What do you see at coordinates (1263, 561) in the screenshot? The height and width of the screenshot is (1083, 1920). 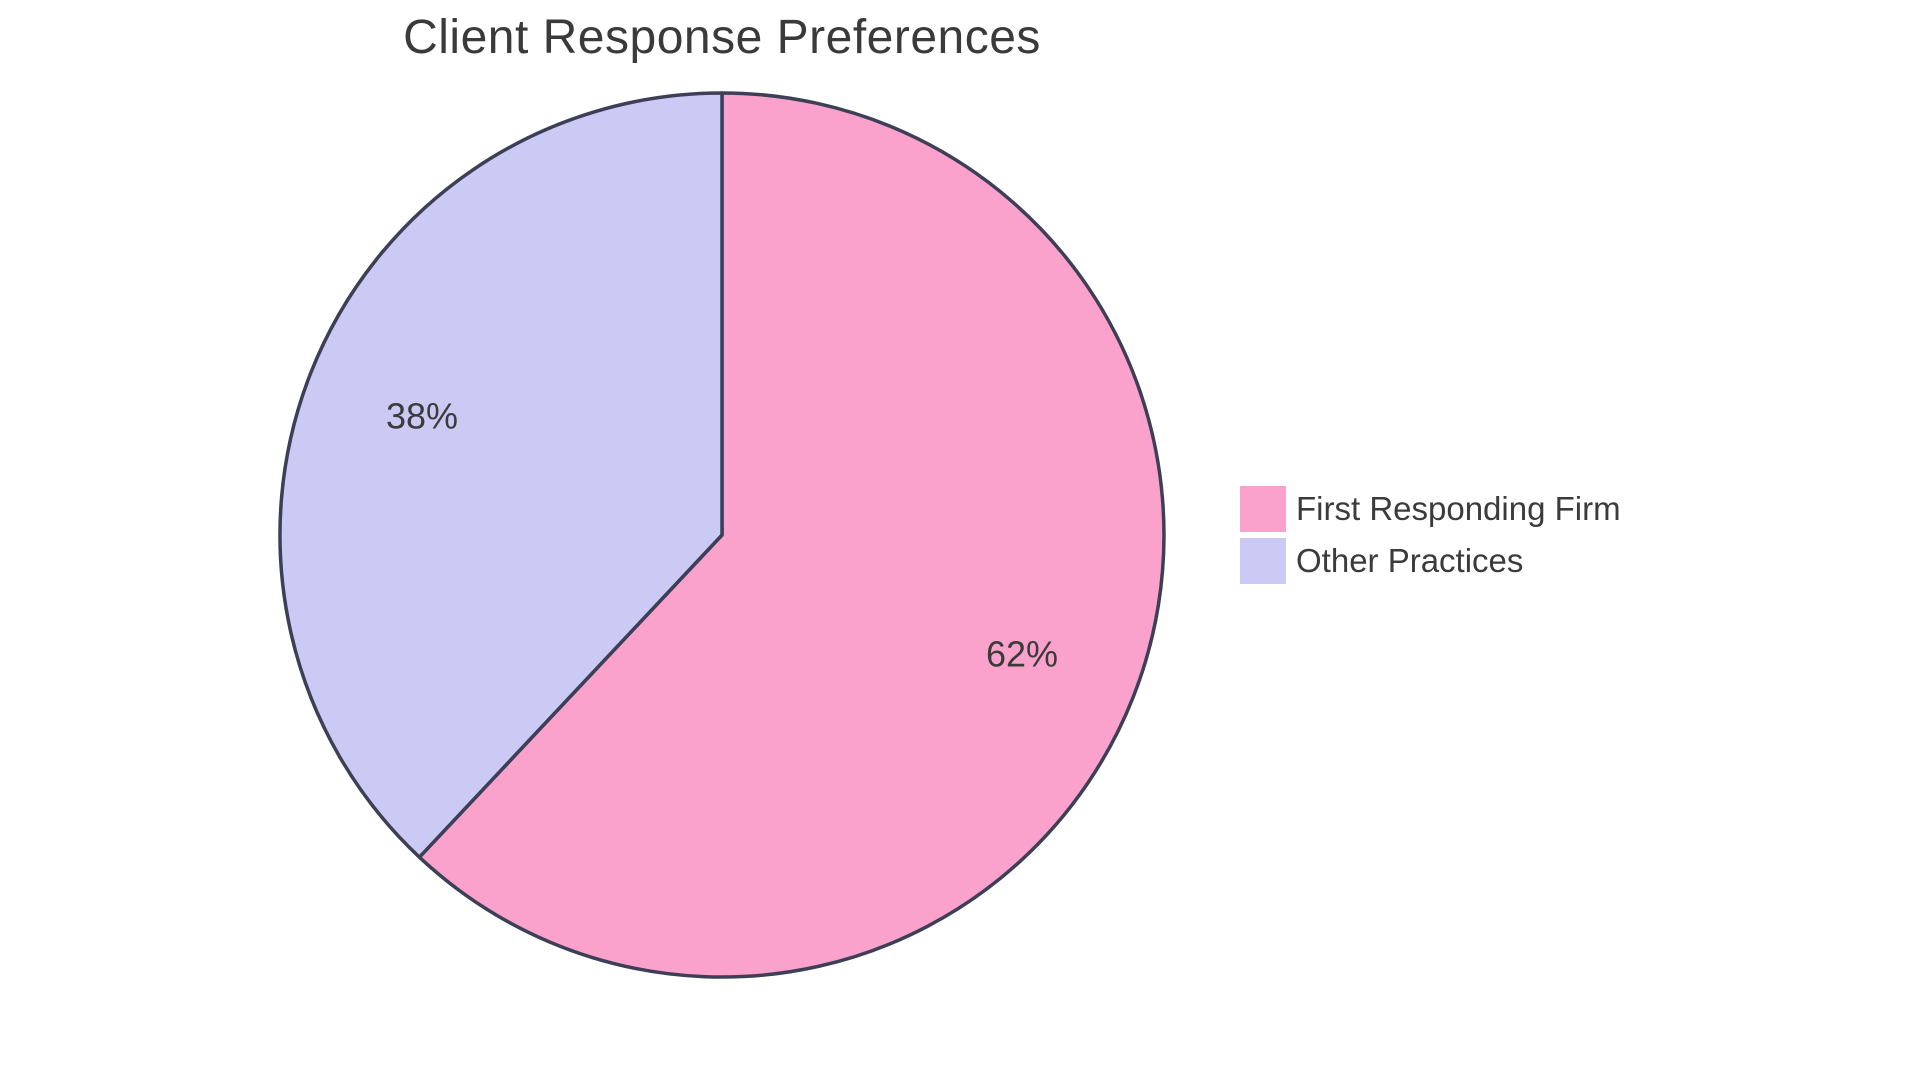 I see `legend-swatch-other-practices` at bounding box center [1263, 561].